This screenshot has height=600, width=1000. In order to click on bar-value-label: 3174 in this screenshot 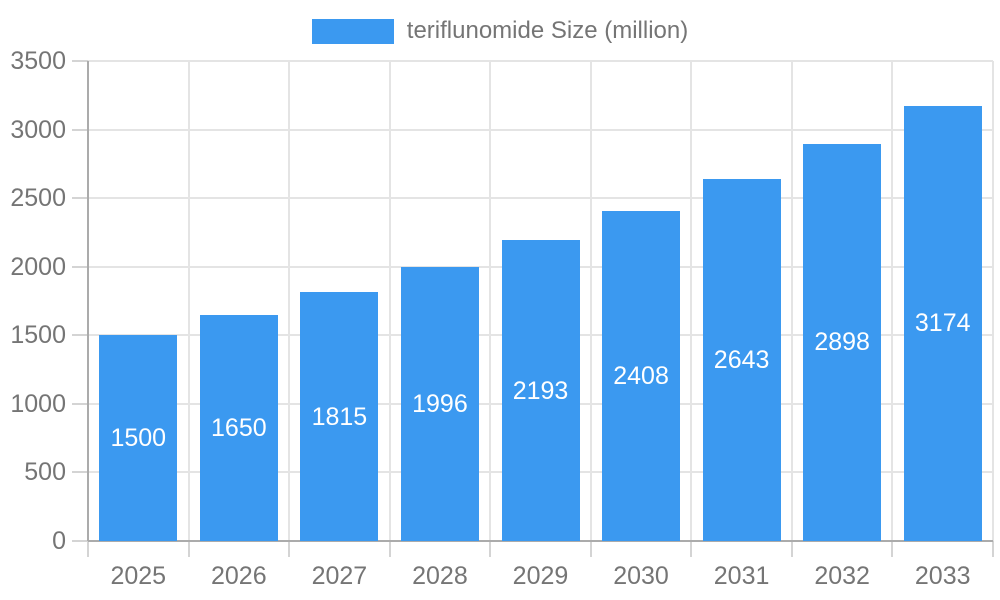, I will do `click(942, 323)`.